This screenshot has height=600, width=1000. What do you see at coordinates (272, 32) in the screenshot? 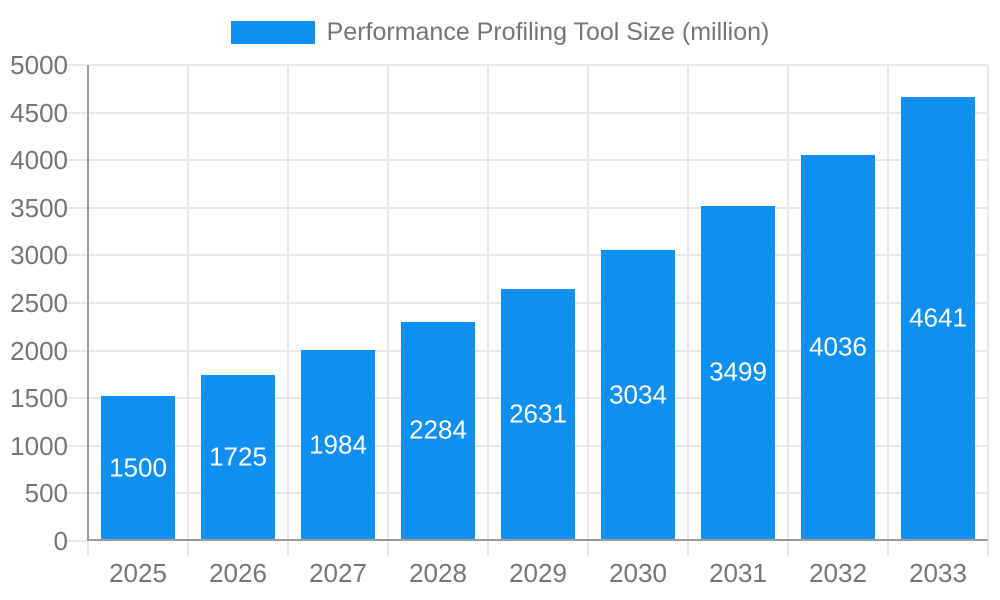
I see `legend-swatch` at bounding box center [272, 32].